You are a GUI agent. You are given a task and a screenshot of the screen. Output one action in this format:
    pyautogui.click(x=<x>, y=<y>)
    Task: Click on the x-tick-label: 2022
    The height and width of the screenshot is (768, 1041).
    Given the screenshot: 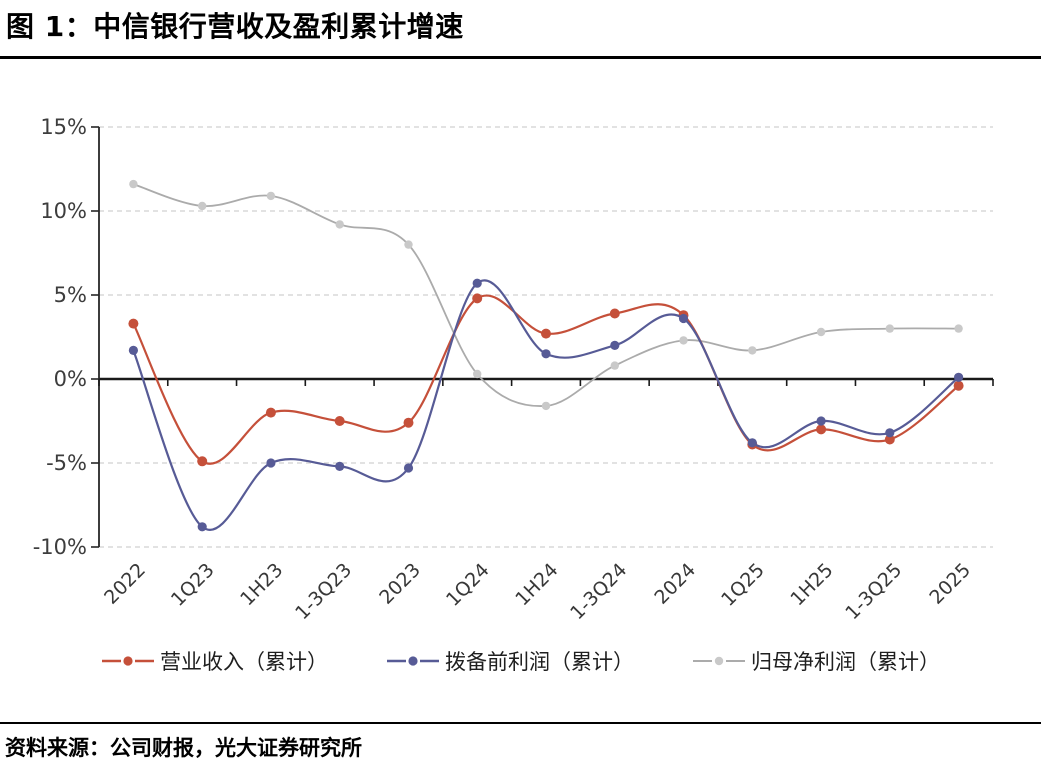 What is the action you would take?
    pyautogui.click(x=125, y=584)
    